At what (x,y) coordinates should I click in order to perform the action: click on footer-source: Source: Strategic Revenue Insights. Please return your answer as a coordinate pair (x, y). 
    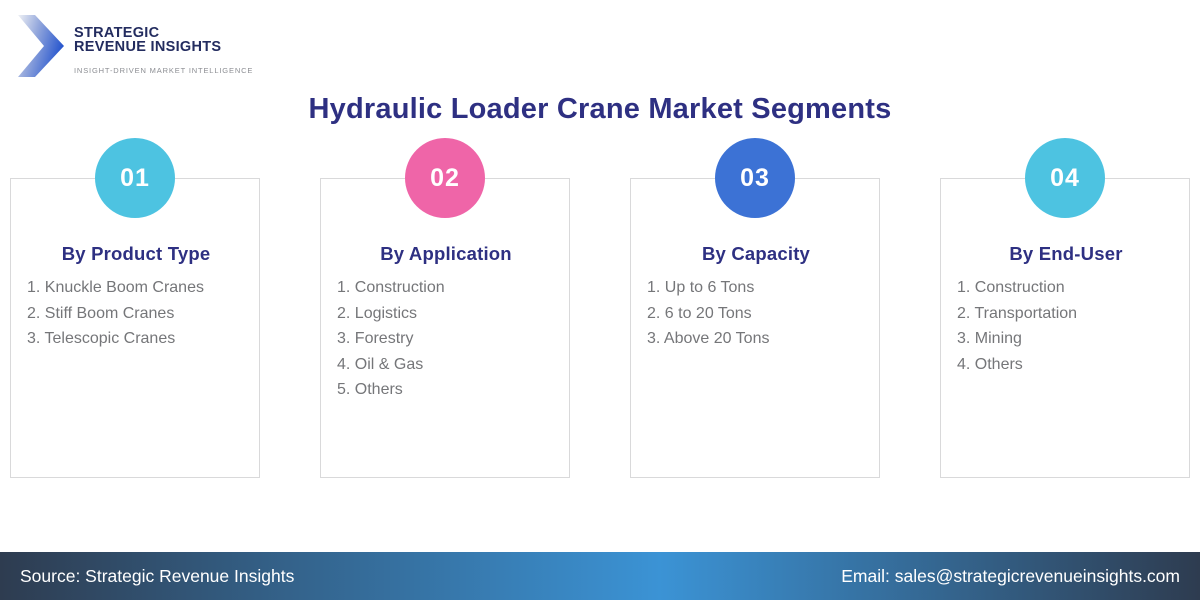
    Looking at the image, I should click on (157, 575).